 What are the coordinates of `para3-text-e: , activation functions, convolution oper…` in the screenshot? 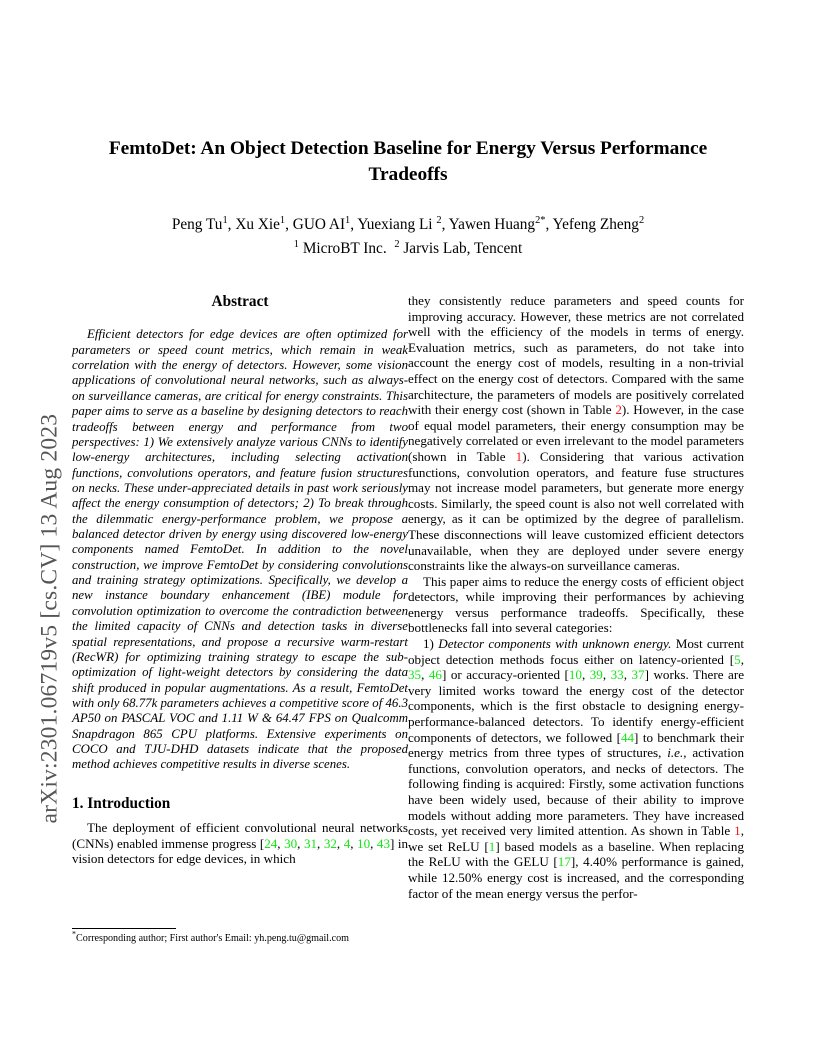 It's located at (576, 792).